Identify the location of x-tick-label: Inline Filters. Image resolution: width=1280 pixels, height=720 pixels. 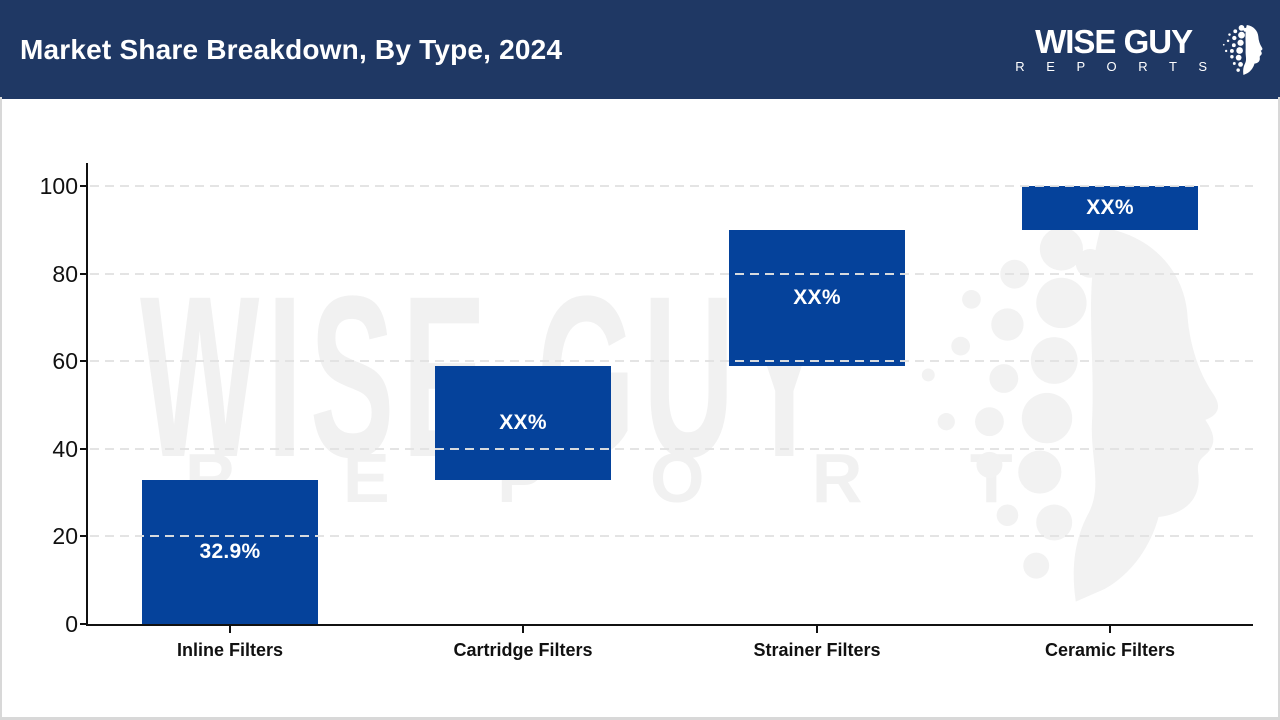
(230, 650).